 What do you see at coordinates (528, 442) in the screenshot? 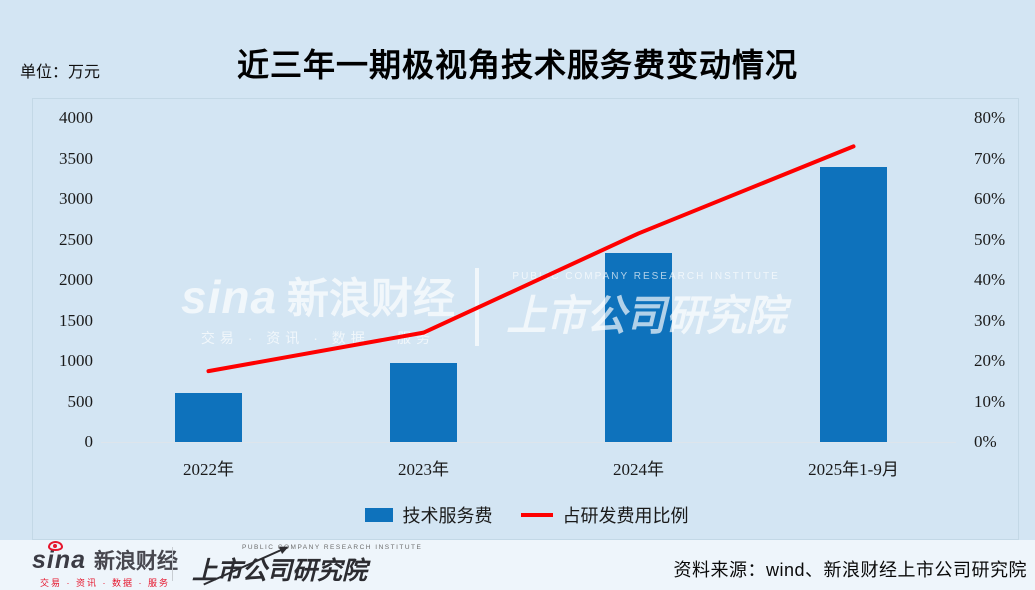
I see `x-axis-line` at bounding box center [528, 442].